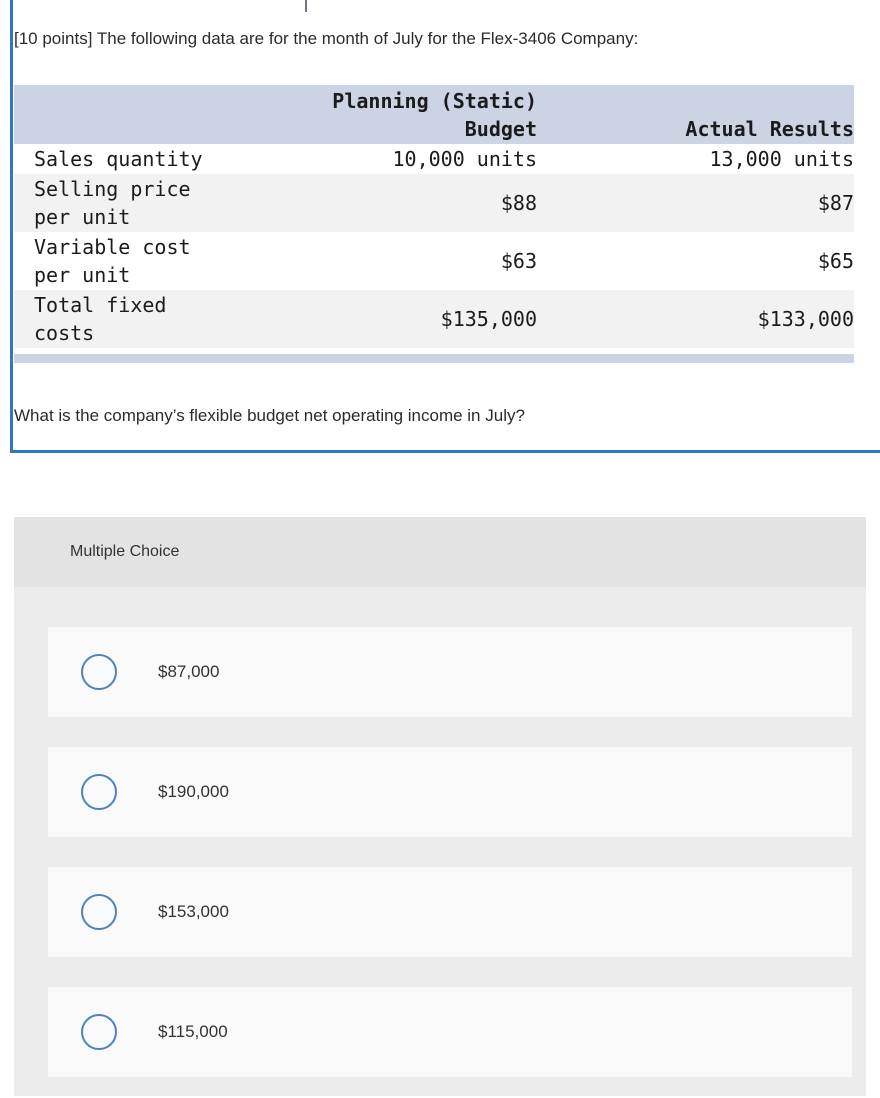 This screenshot has width=880, height=1098. What do you see at coordinates (450, 1032) in the screenshot?
I see `answer-option: $115,000` at bounding box center [450, 1032].